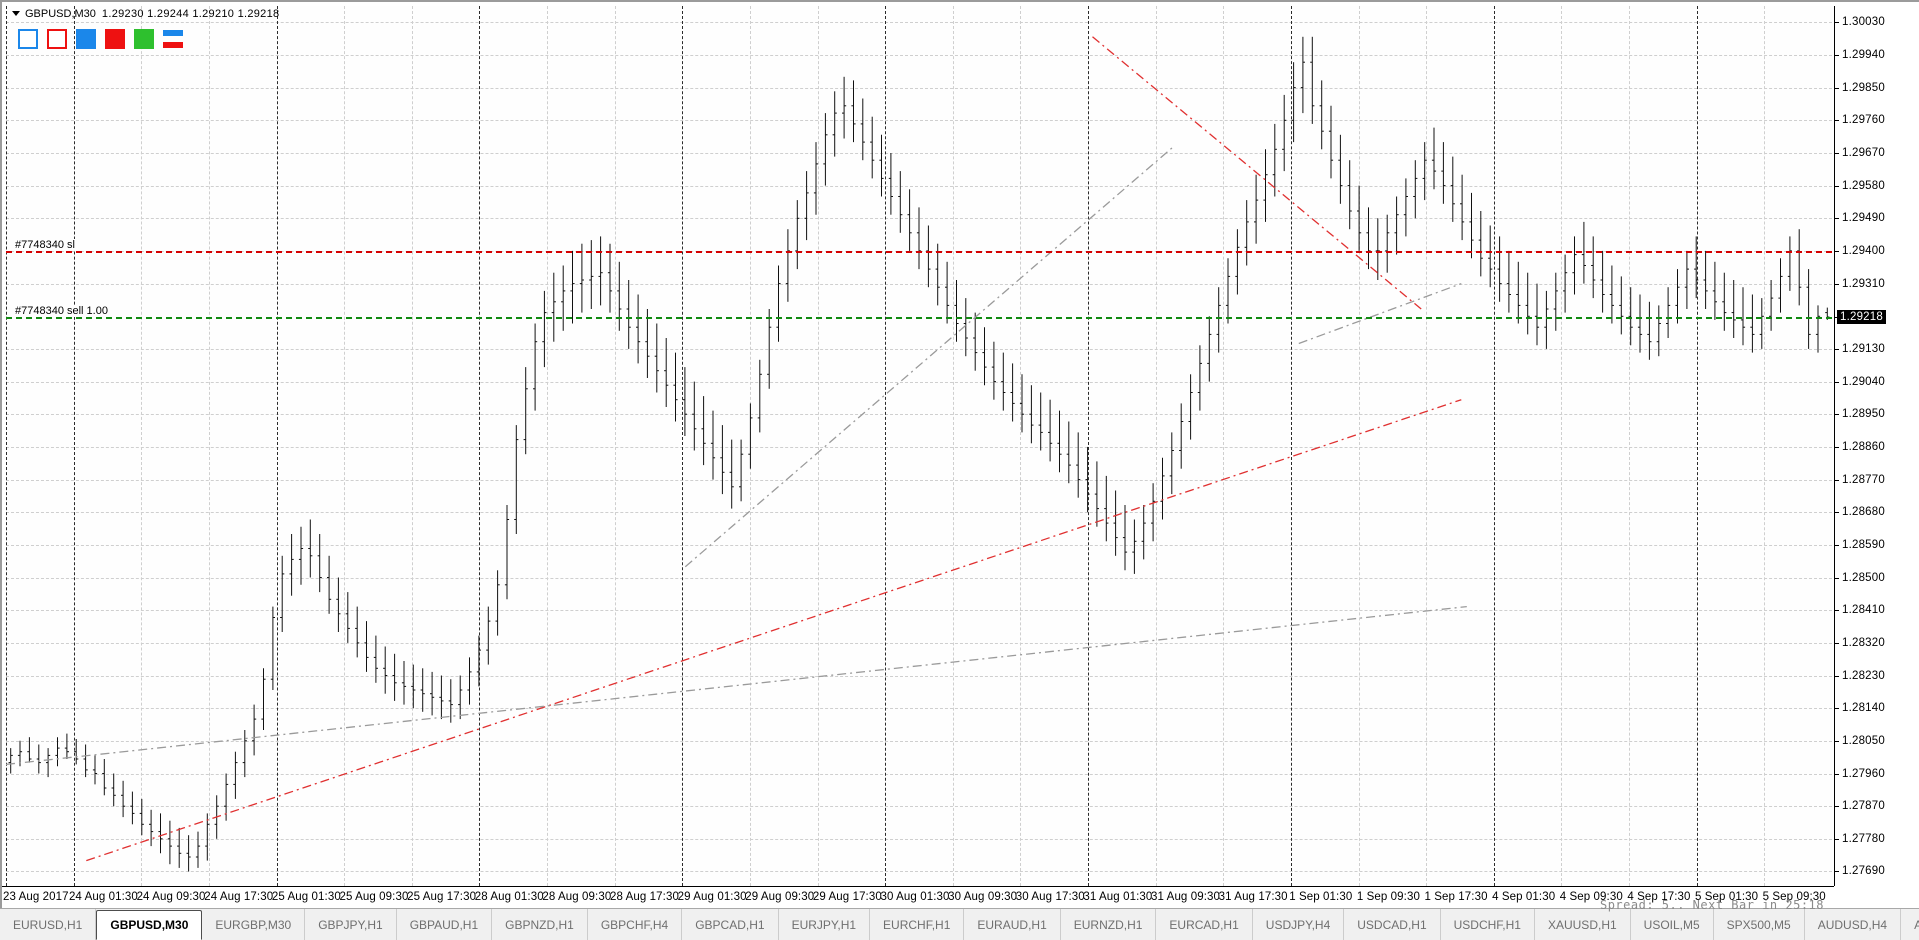 The width and height of the screenshot is (1919, 940). I want to click on price-tick-label: 1.29490, so click(1863, 218).